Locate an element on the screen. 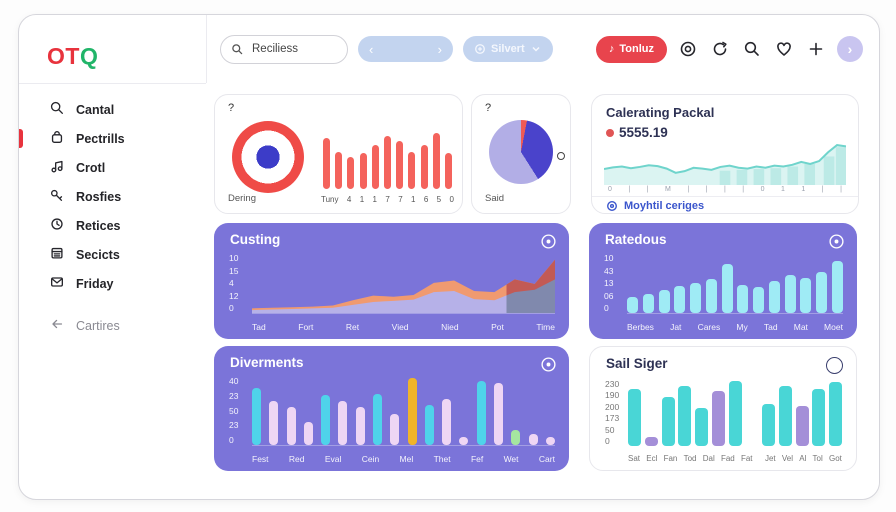 The image size is (896, 512). filter-dropdown: Silvert is located at coordinates (508, 49).